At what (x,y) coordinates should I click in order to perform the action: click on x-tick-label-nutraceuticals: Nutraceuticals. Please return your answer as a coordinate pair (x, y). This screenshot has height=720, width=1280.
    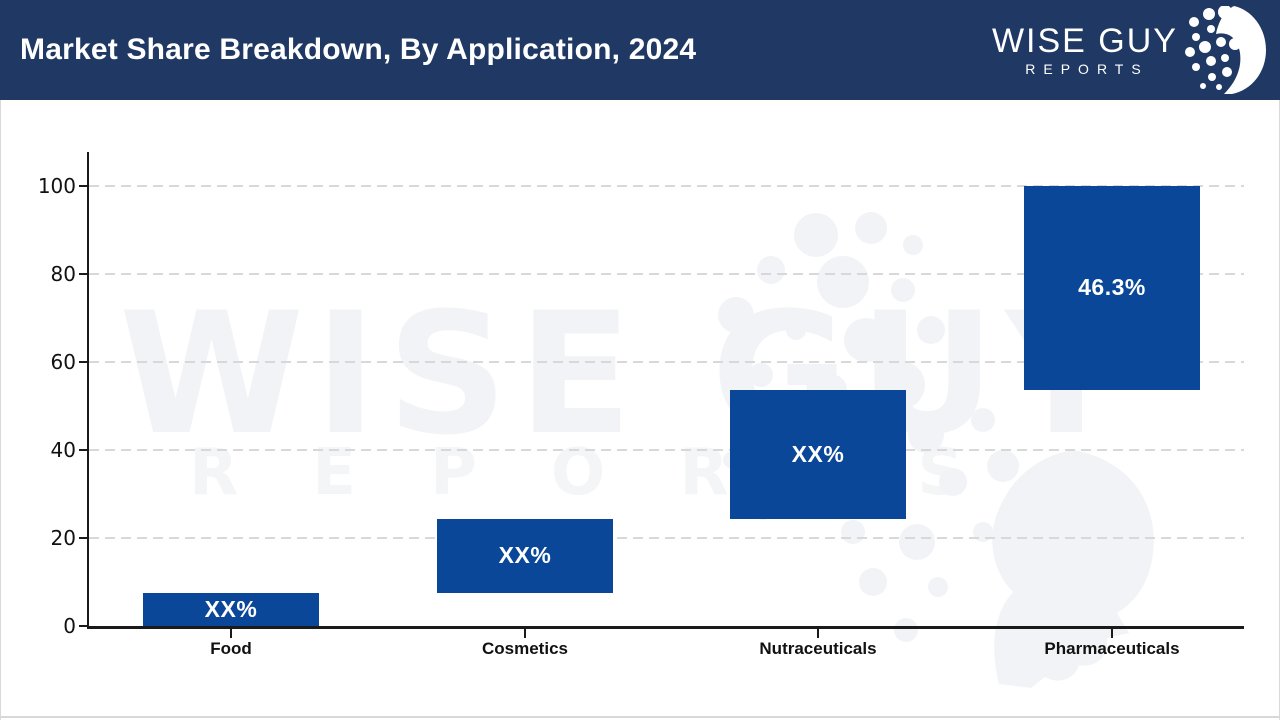
    Looking at the image, I should click on (818, 648).